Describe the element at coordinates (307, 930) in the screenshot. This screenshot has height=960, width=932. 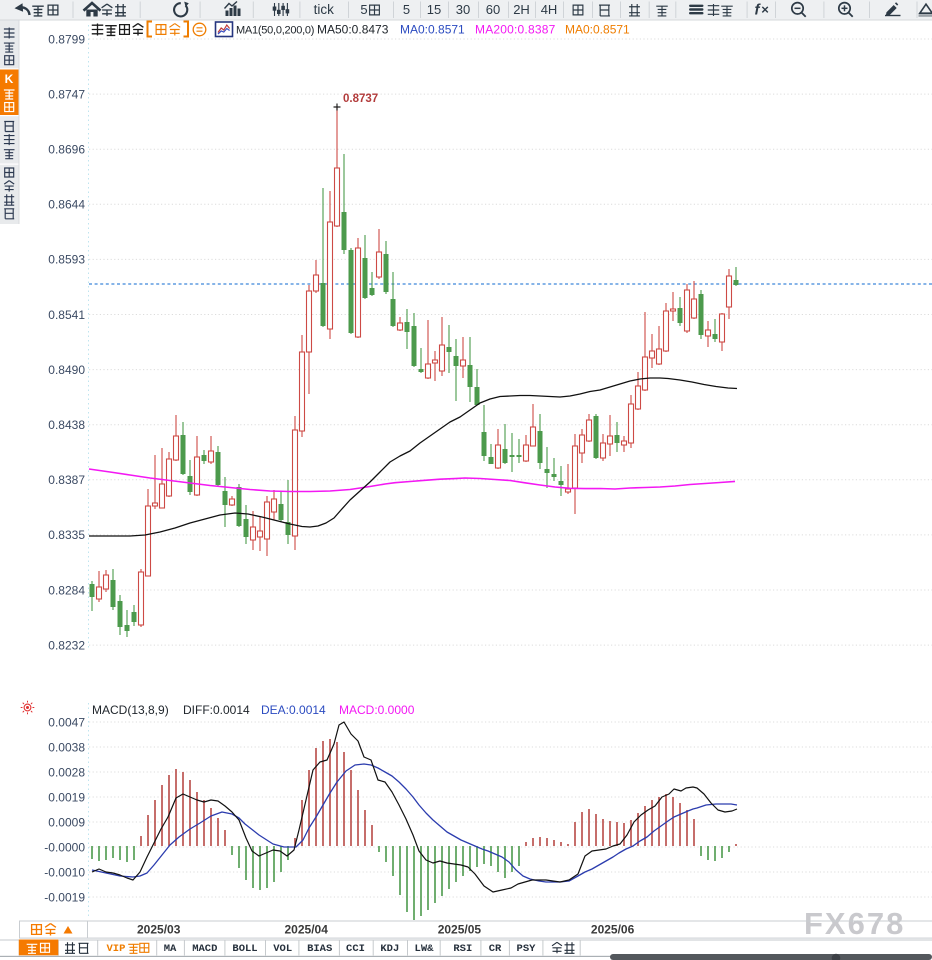
I see `svg-text: 2025/04` at that location.